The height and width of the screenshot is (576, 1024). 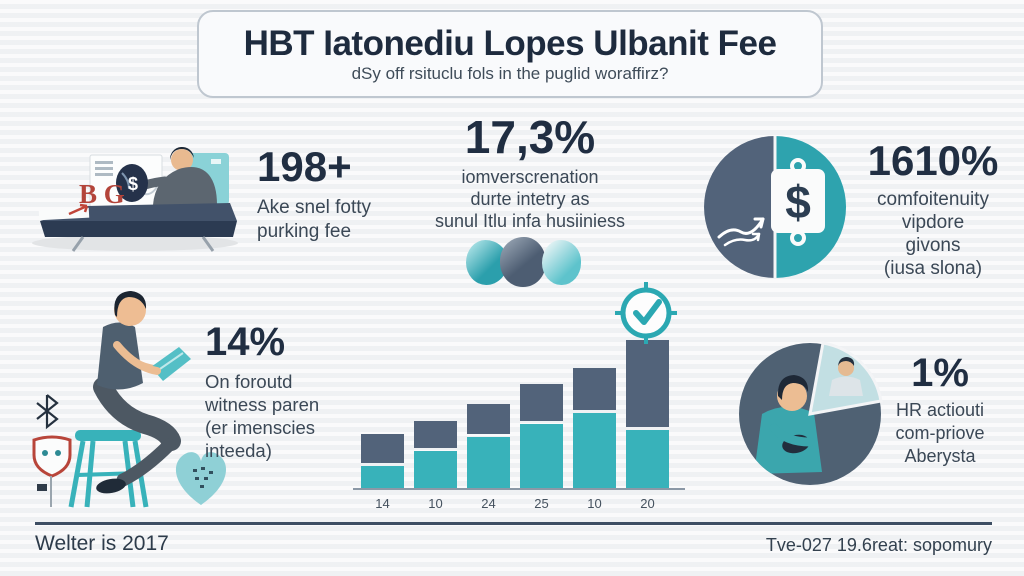 What do you see at coordinates (739, 207) in the screenshot?
I see `pie-slice-growth` at bounding box center [739, 207].